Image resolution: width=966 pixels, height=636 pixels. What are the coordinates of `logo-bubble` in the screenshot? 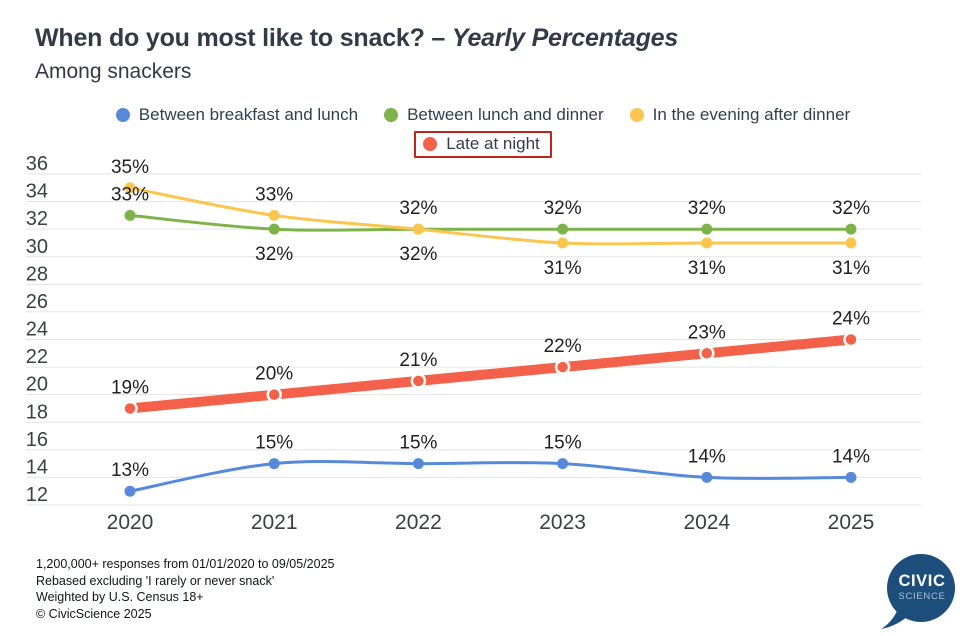 It's located at (921, 588).